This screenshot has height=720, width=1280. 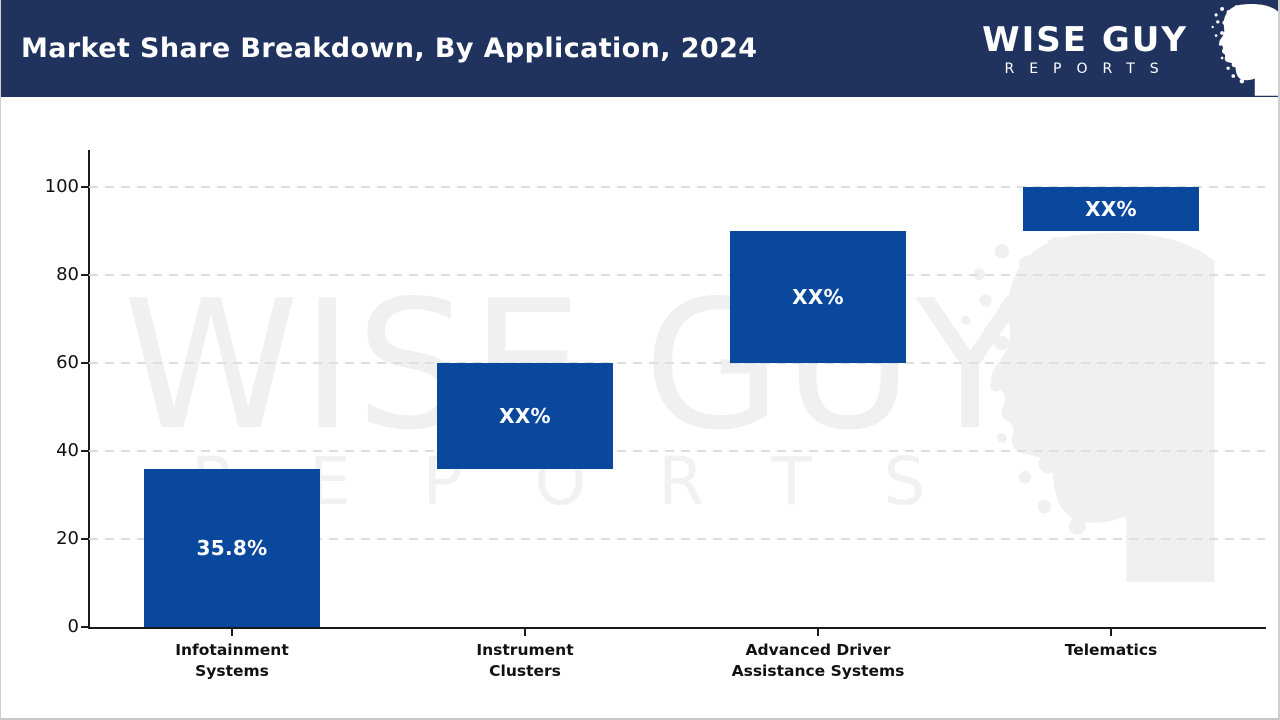 I want to click on bar-value-label: 35.8%, so click(x=232, y=548).